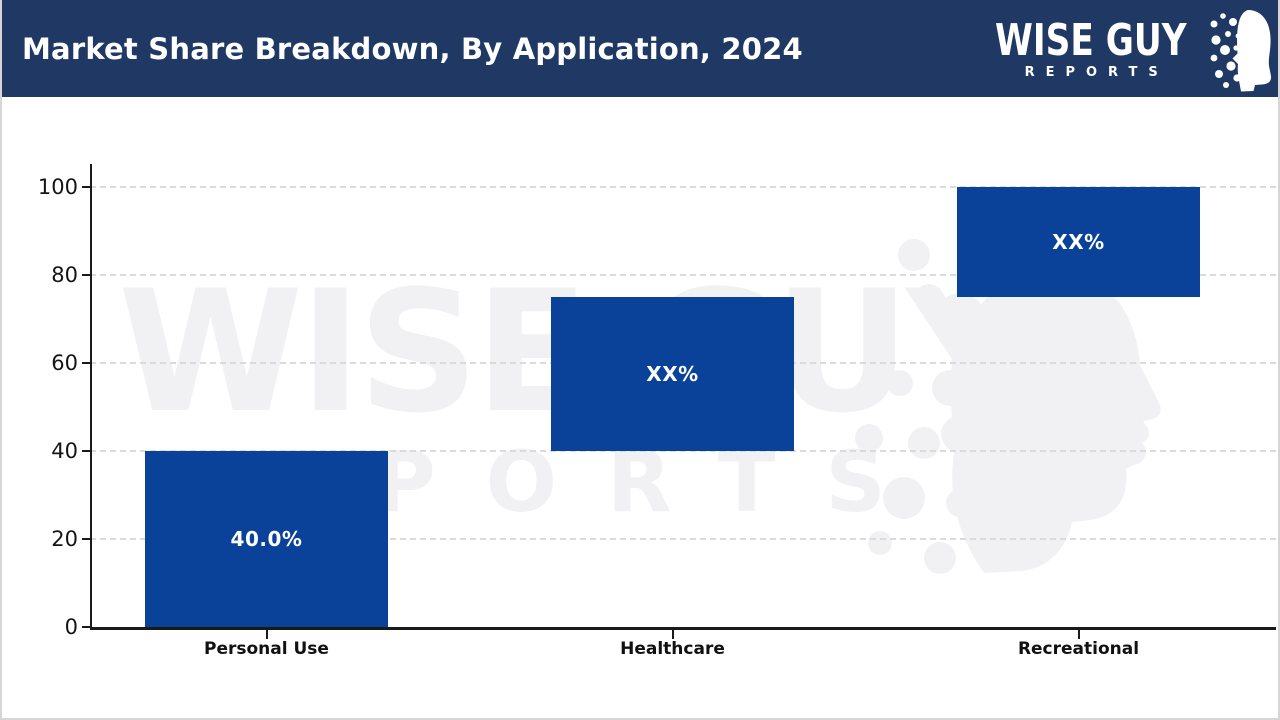 The height and width of the screenshot is (720, 1280). I want to click on wise-guy-reports-logo: WISE GUY REPORTS, so click(1120, 49).